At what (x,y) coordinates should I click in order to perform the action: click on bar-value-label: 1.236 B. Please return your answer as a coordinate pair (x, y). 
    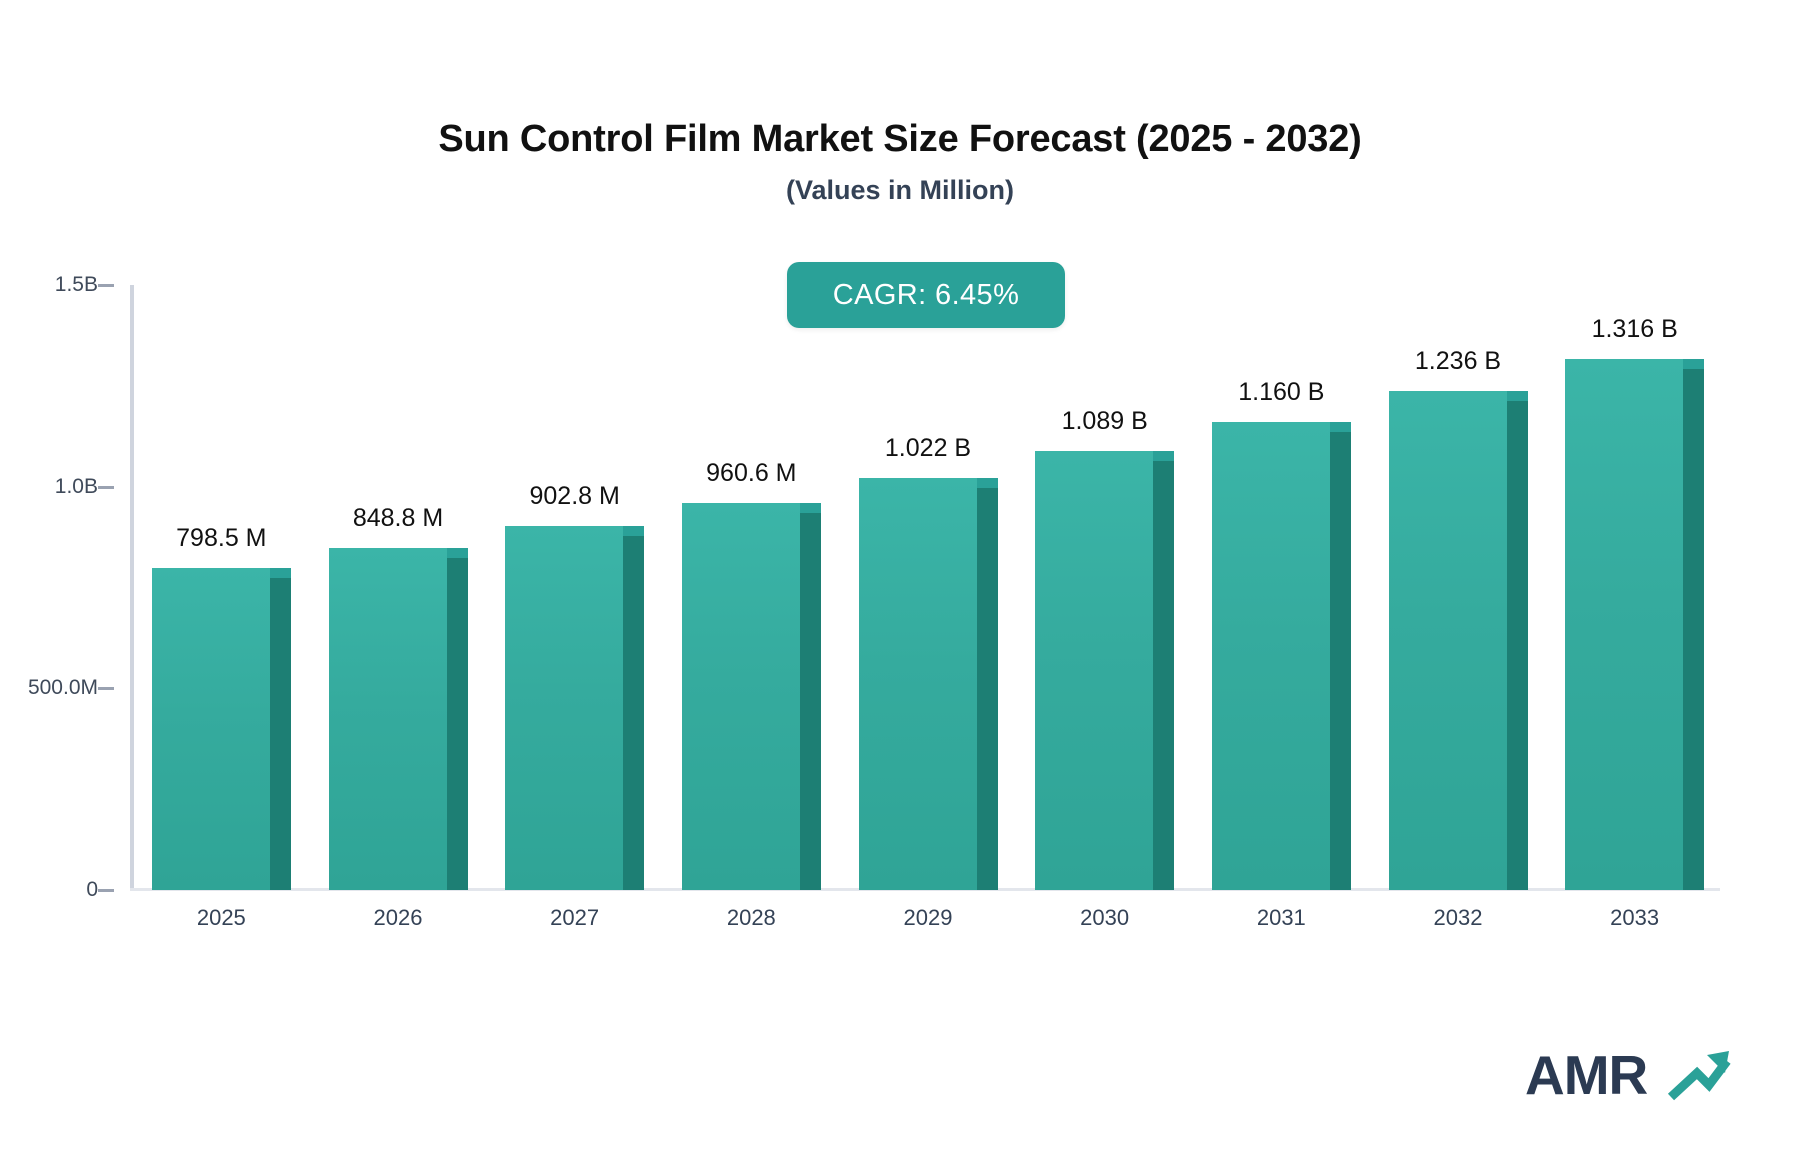
    Looking at the image, I should click on (1458, 361).